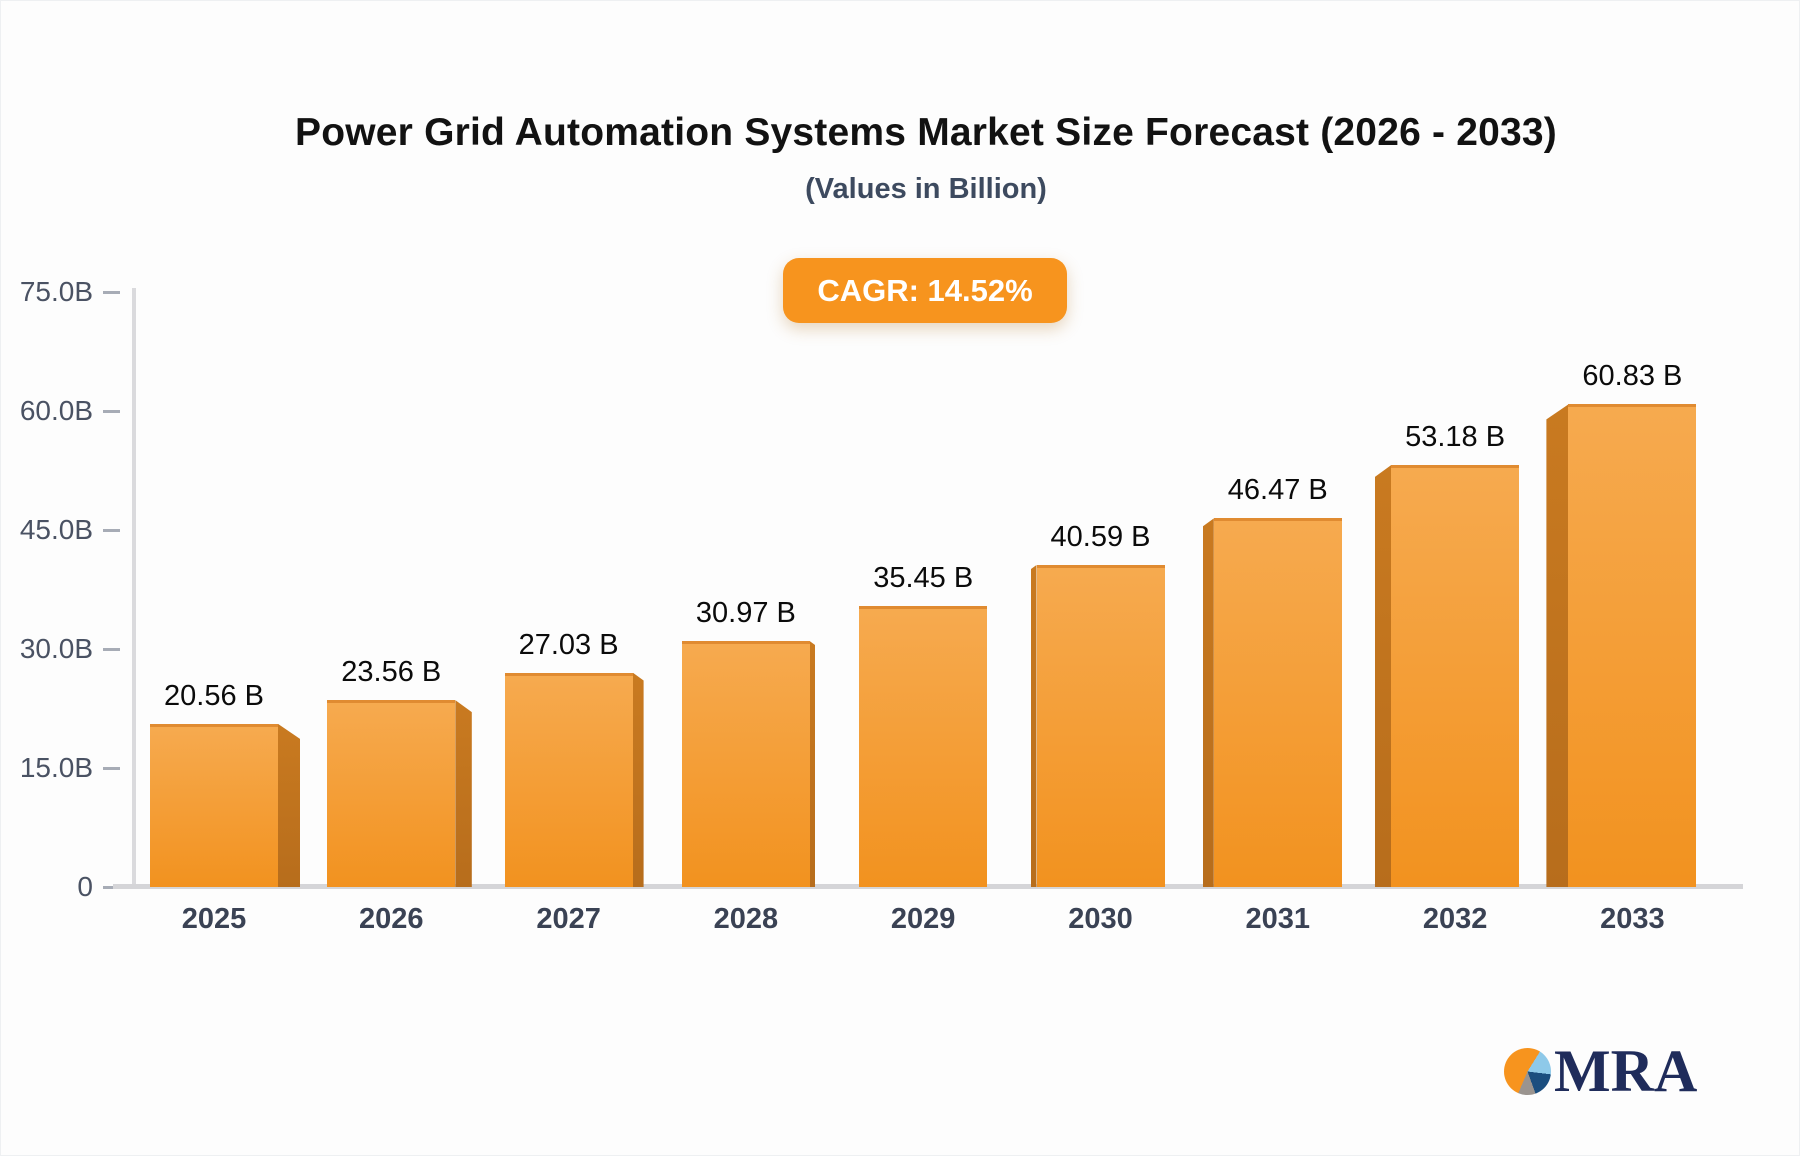 This screenshot has width=1800, height=1156. Describe the element at coordinates (745, 764) in the screenshot. I see `bar-2028` at that location.